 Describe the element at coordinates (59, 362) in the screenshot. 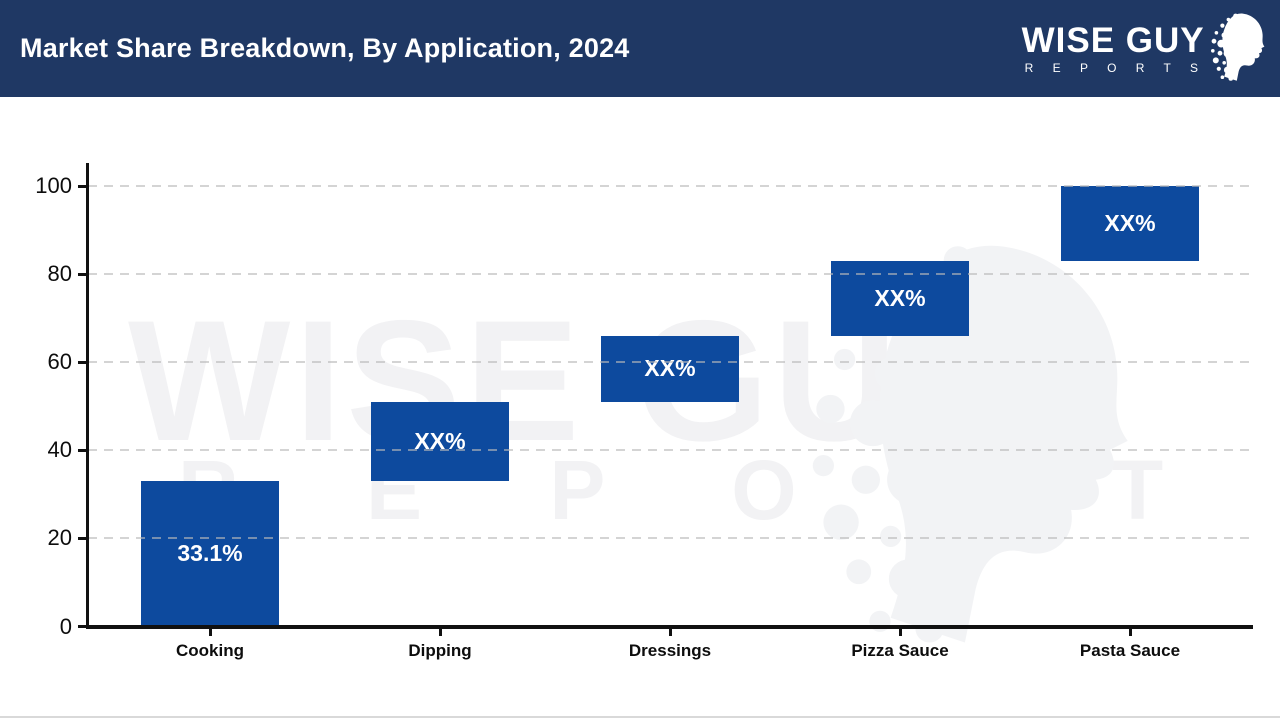

I see `y-tick-label-60: 60` at that location.